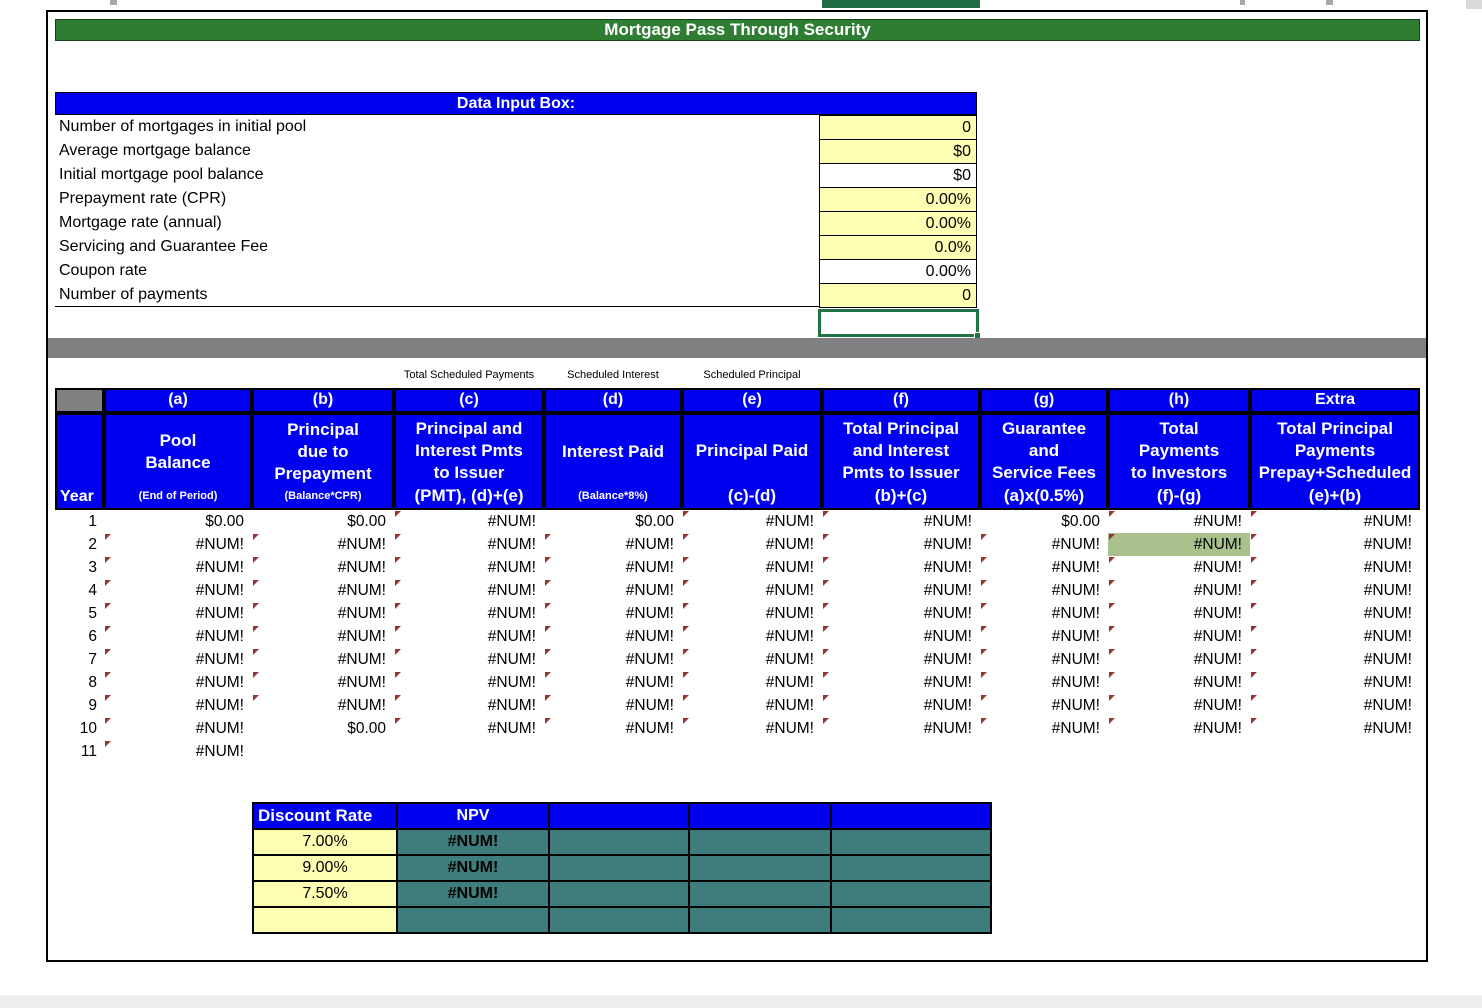 The height and width of the screenshot is (1008, 1482). I want to click on data-cell-a-y8: #NUM!, so click(178, 682).